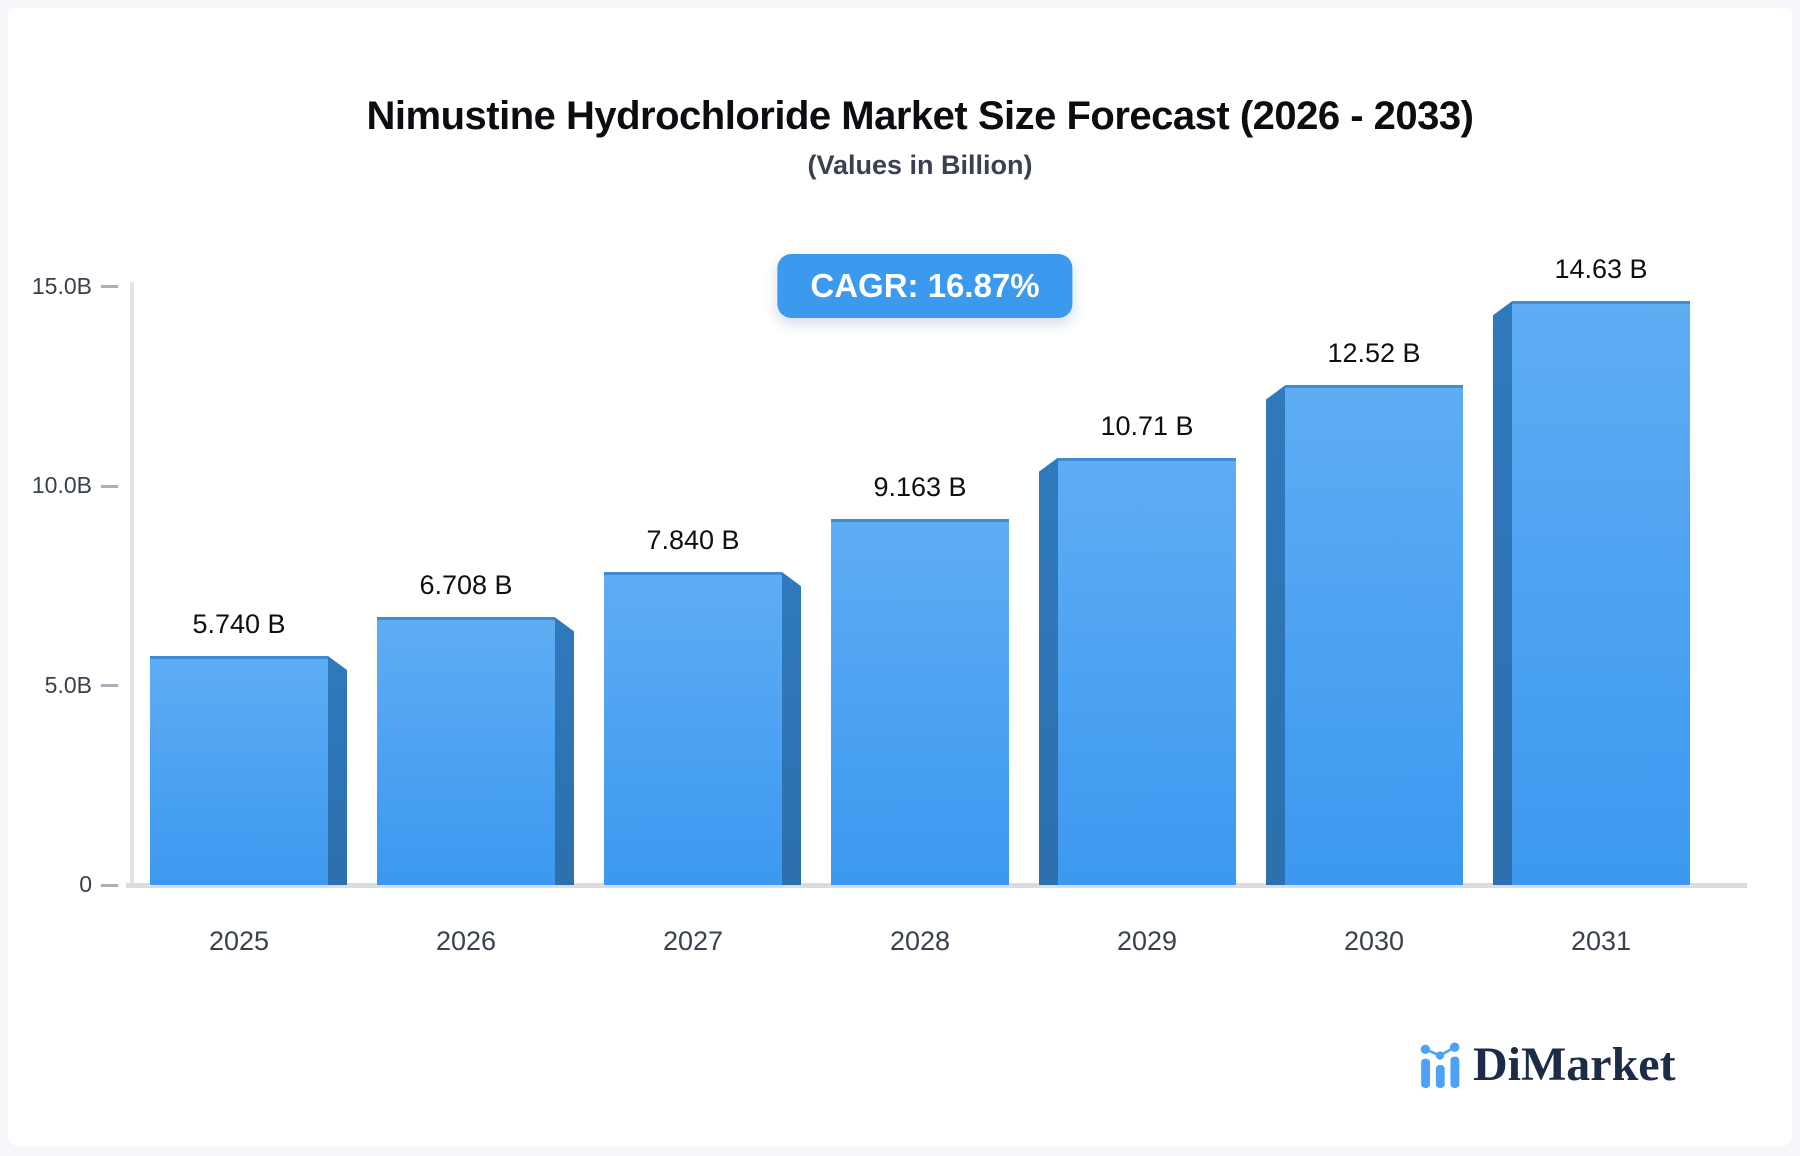 The image size is (1800, 1156). Describe the element at coordinates (61, 285) in the screenshot. I see `y-tick-label: 15.0B` at that location.